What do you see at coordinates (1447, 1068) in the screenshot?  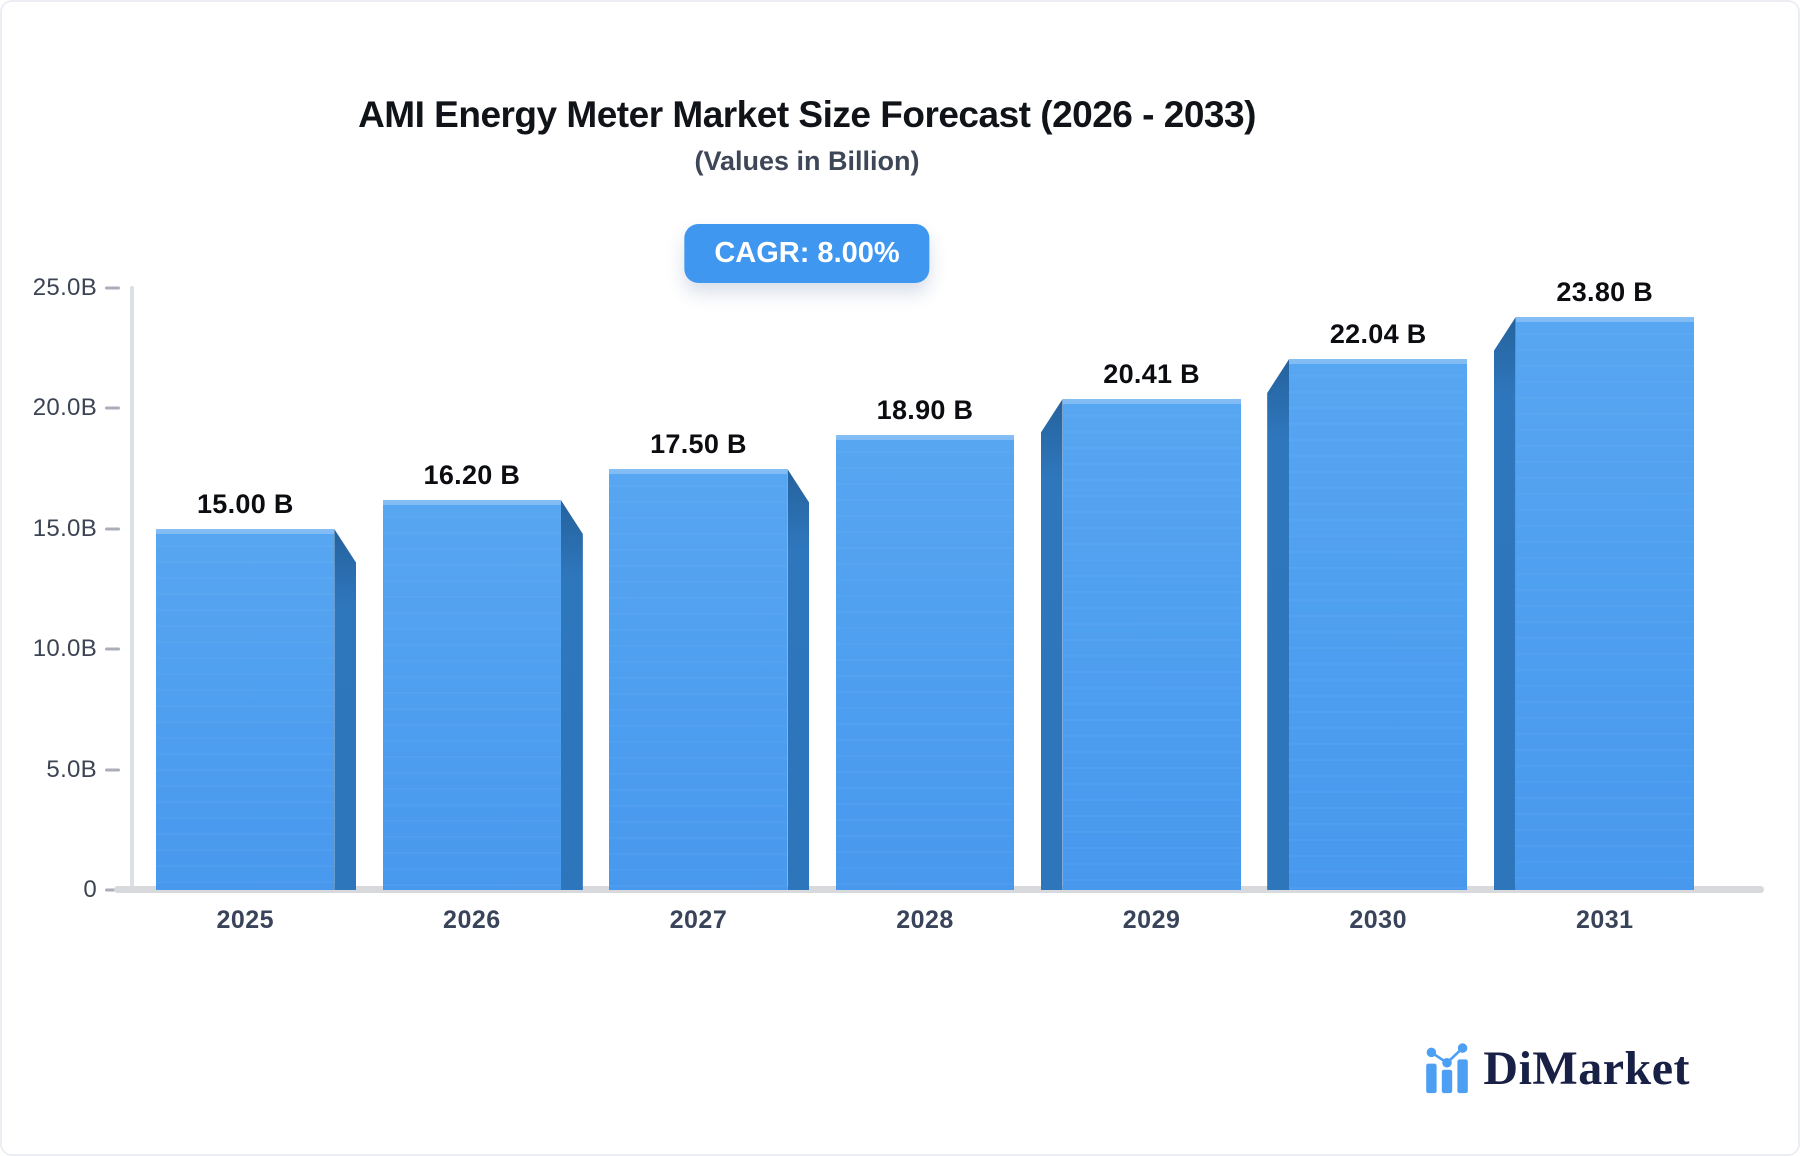 I see `bar-chart-icon` at bounding box center [1447, 1068].